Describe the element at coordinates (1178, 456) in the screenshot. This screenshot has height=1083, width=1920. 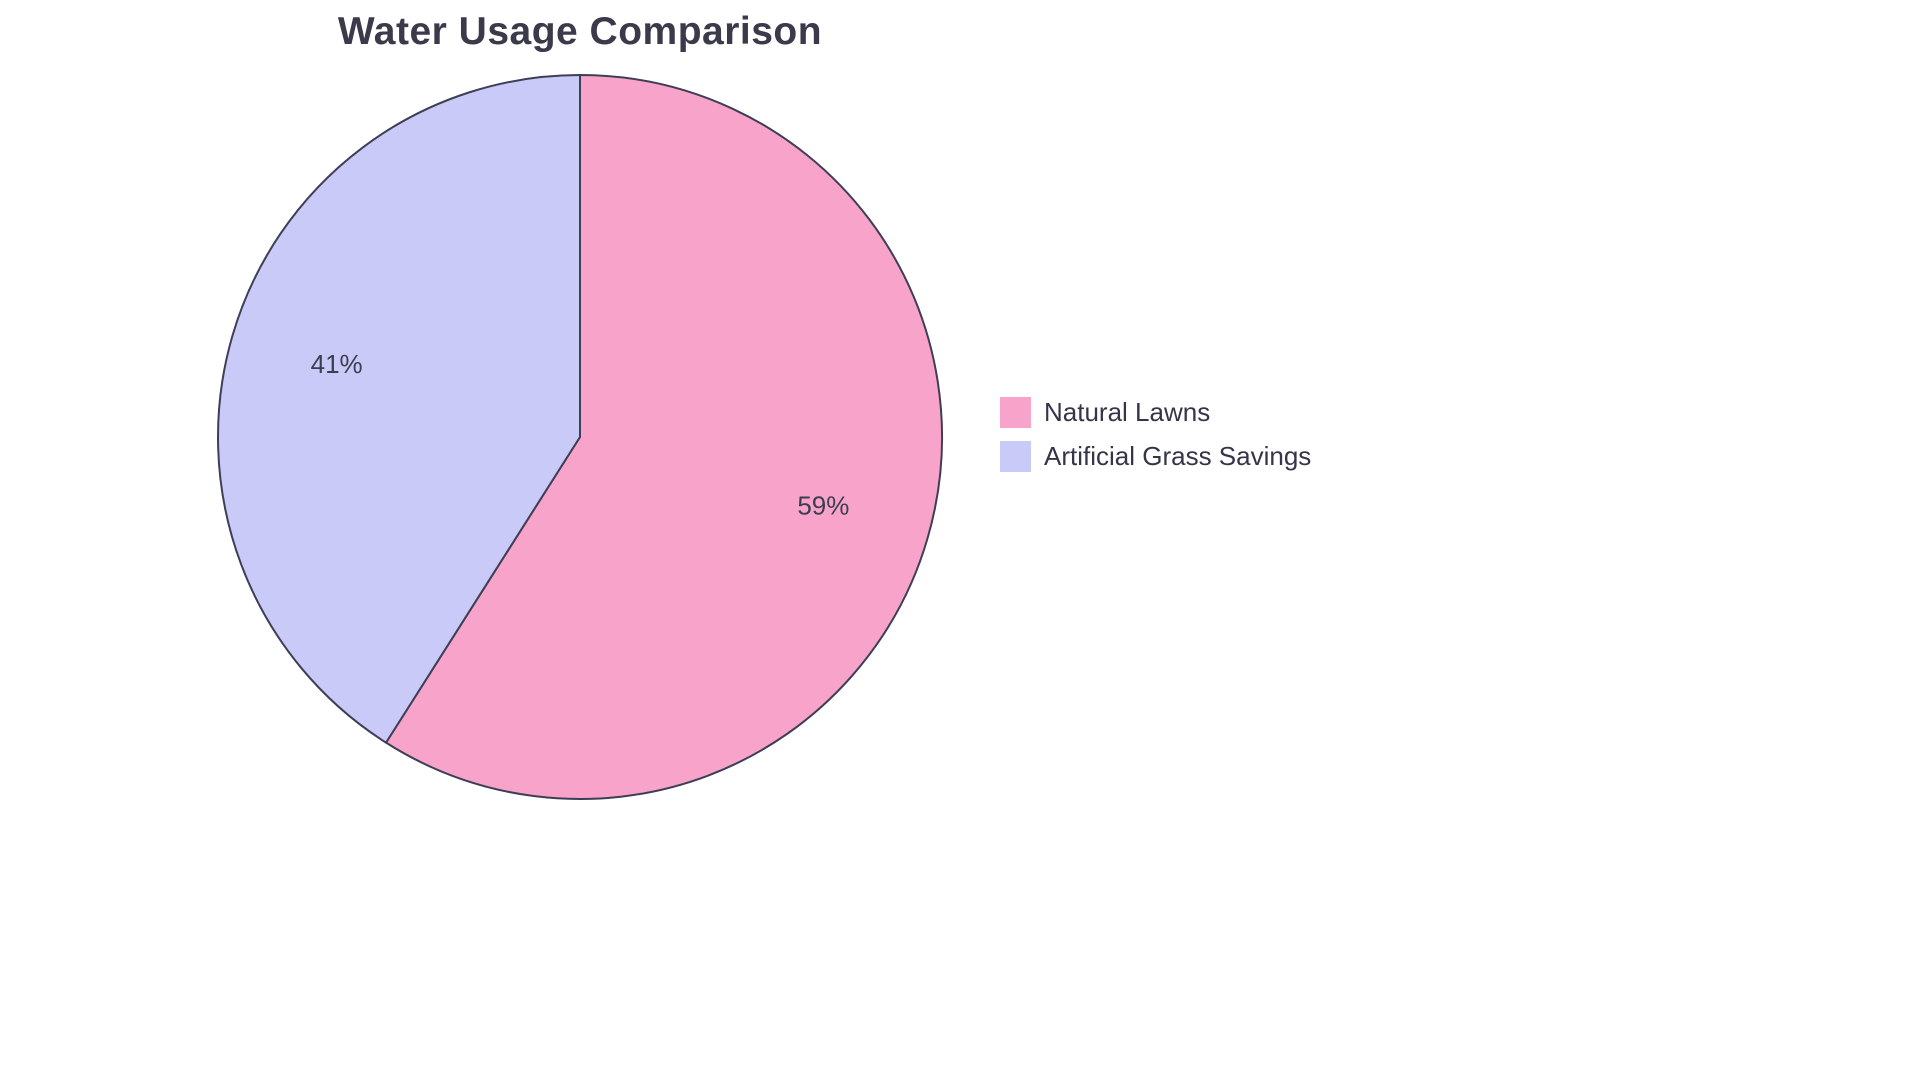
I see `legend-label: Artificial Grass Savings` at that location.